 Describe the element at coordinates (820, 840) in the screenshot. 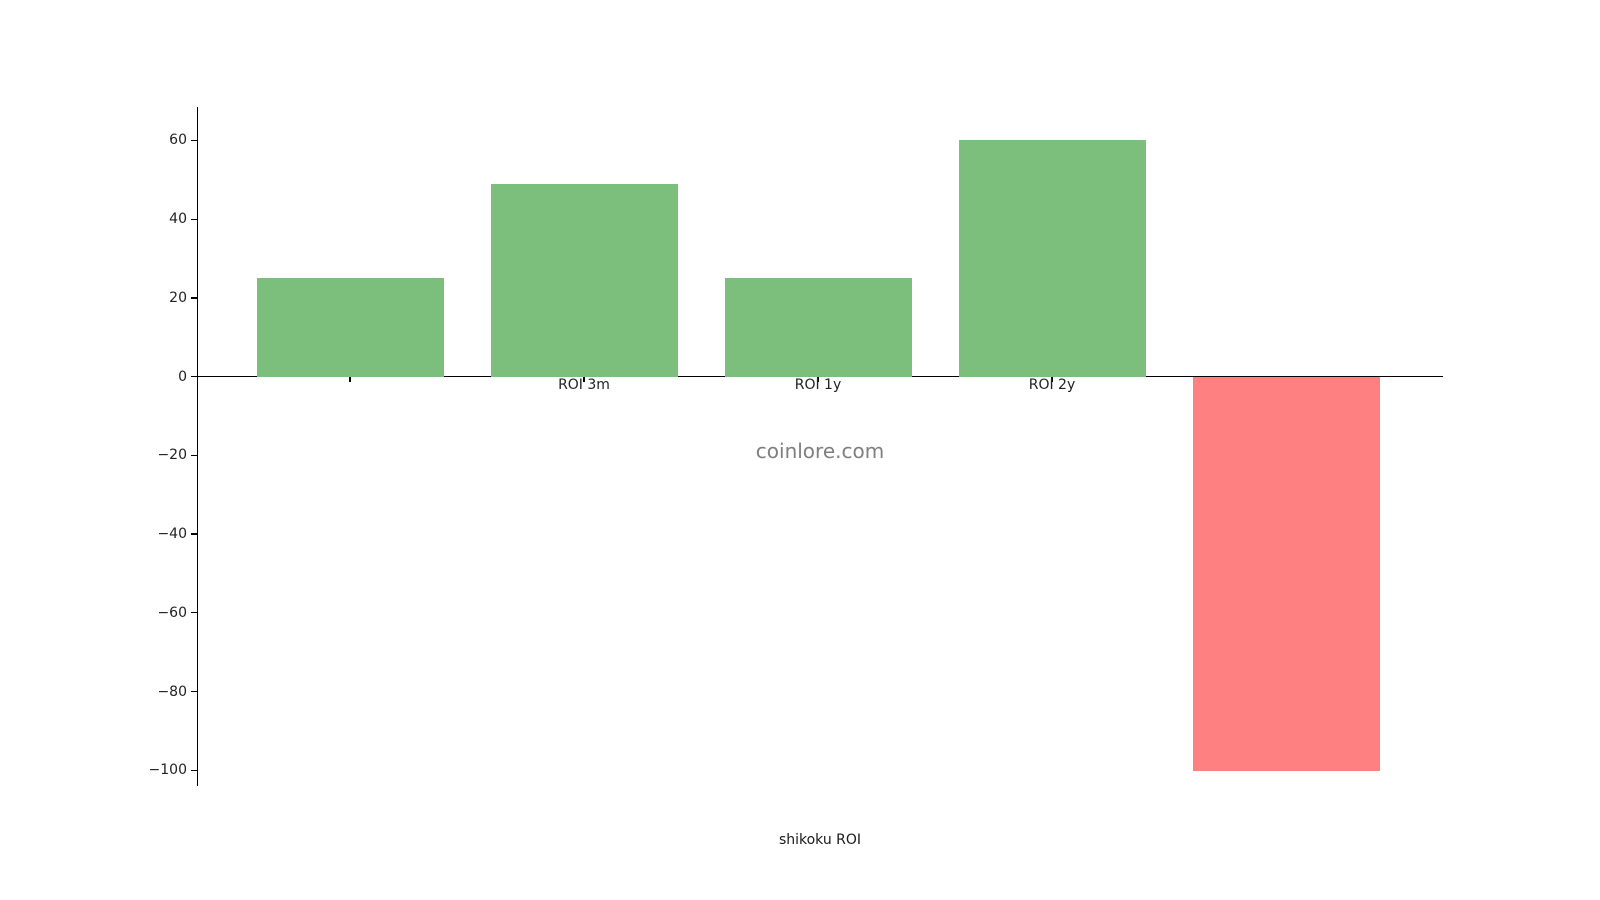

I see `chart-title: shikoku ROI` at that location.